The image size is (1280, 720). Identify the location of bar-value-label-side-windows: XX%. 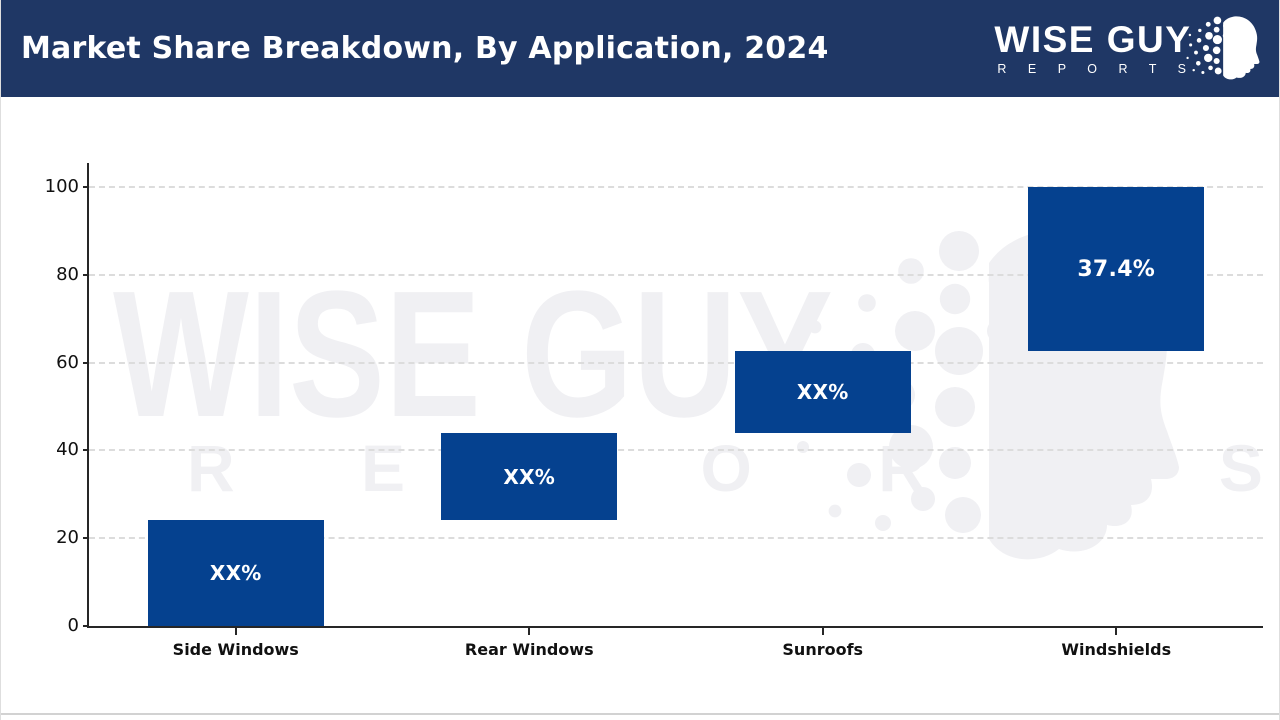
(235, 573).